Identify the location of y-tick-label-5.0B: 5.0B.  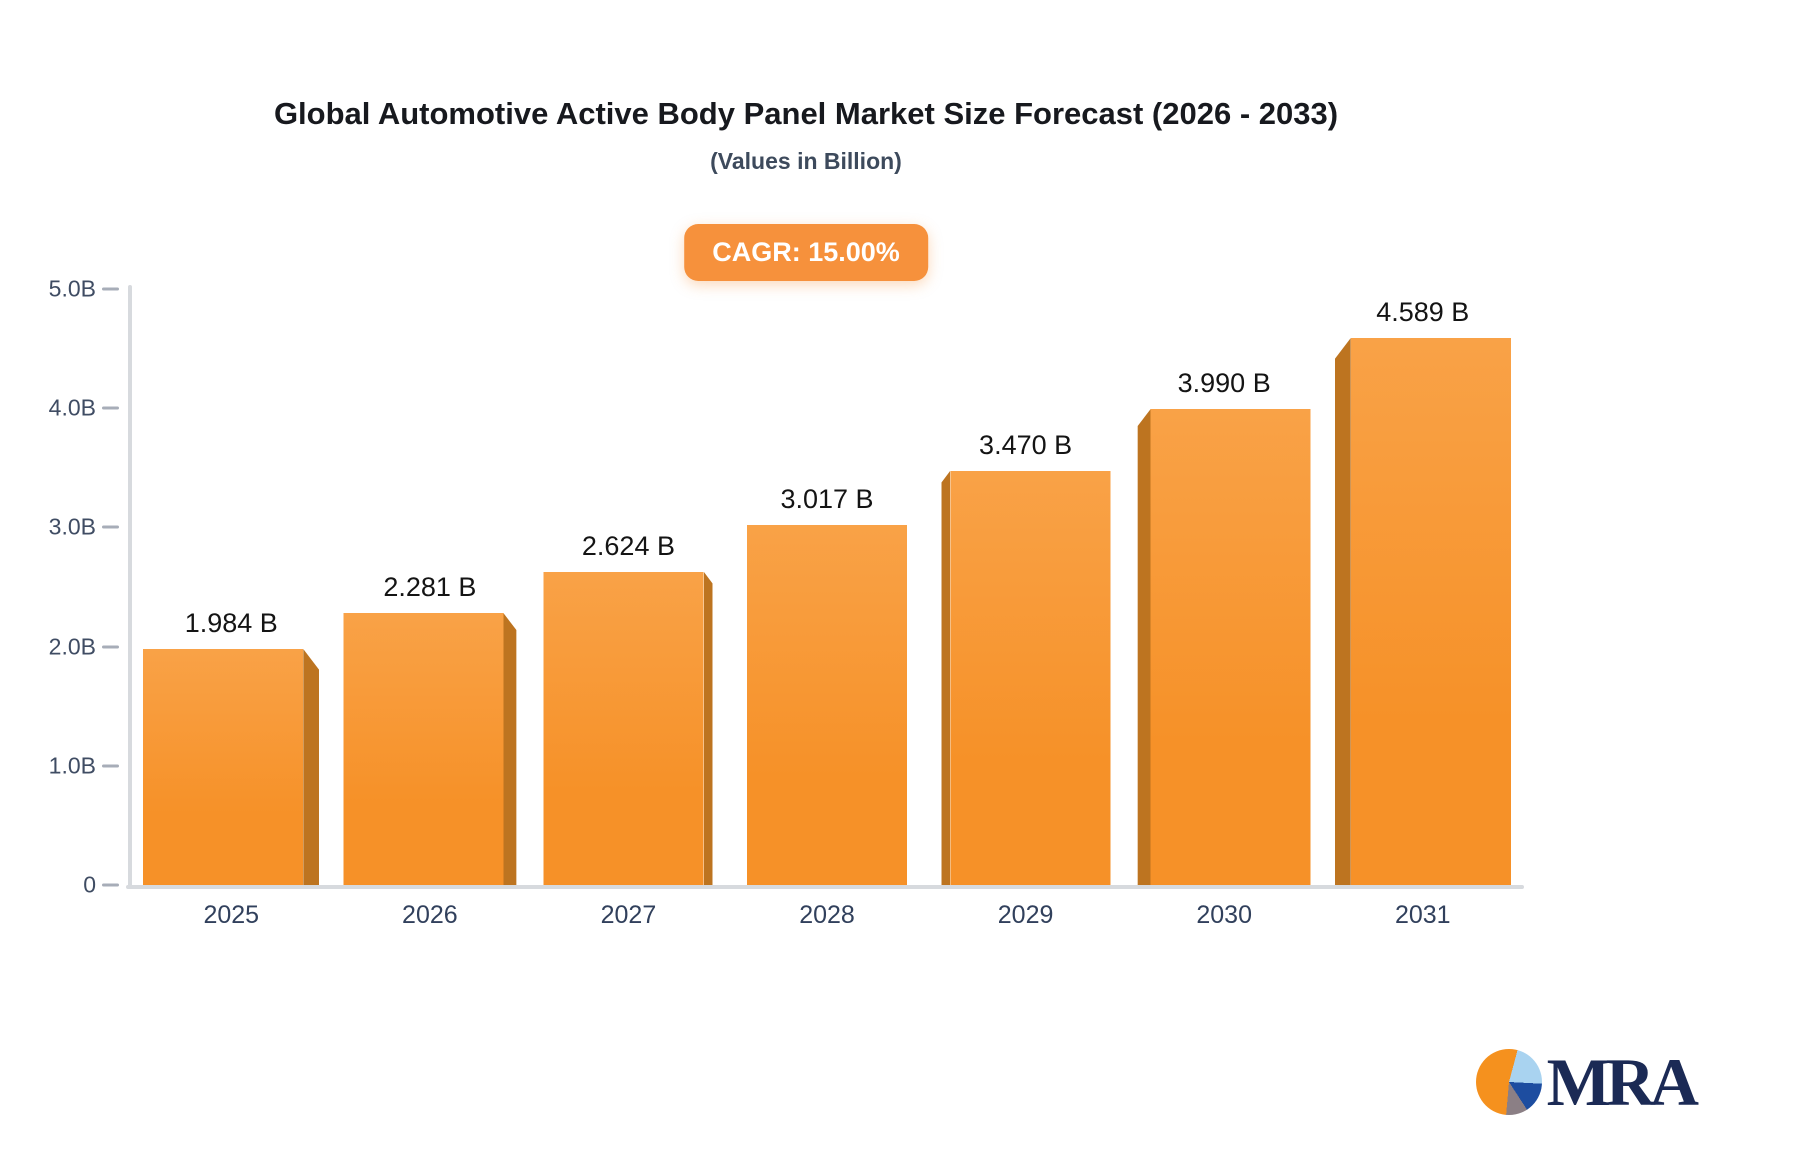
(72, 288).